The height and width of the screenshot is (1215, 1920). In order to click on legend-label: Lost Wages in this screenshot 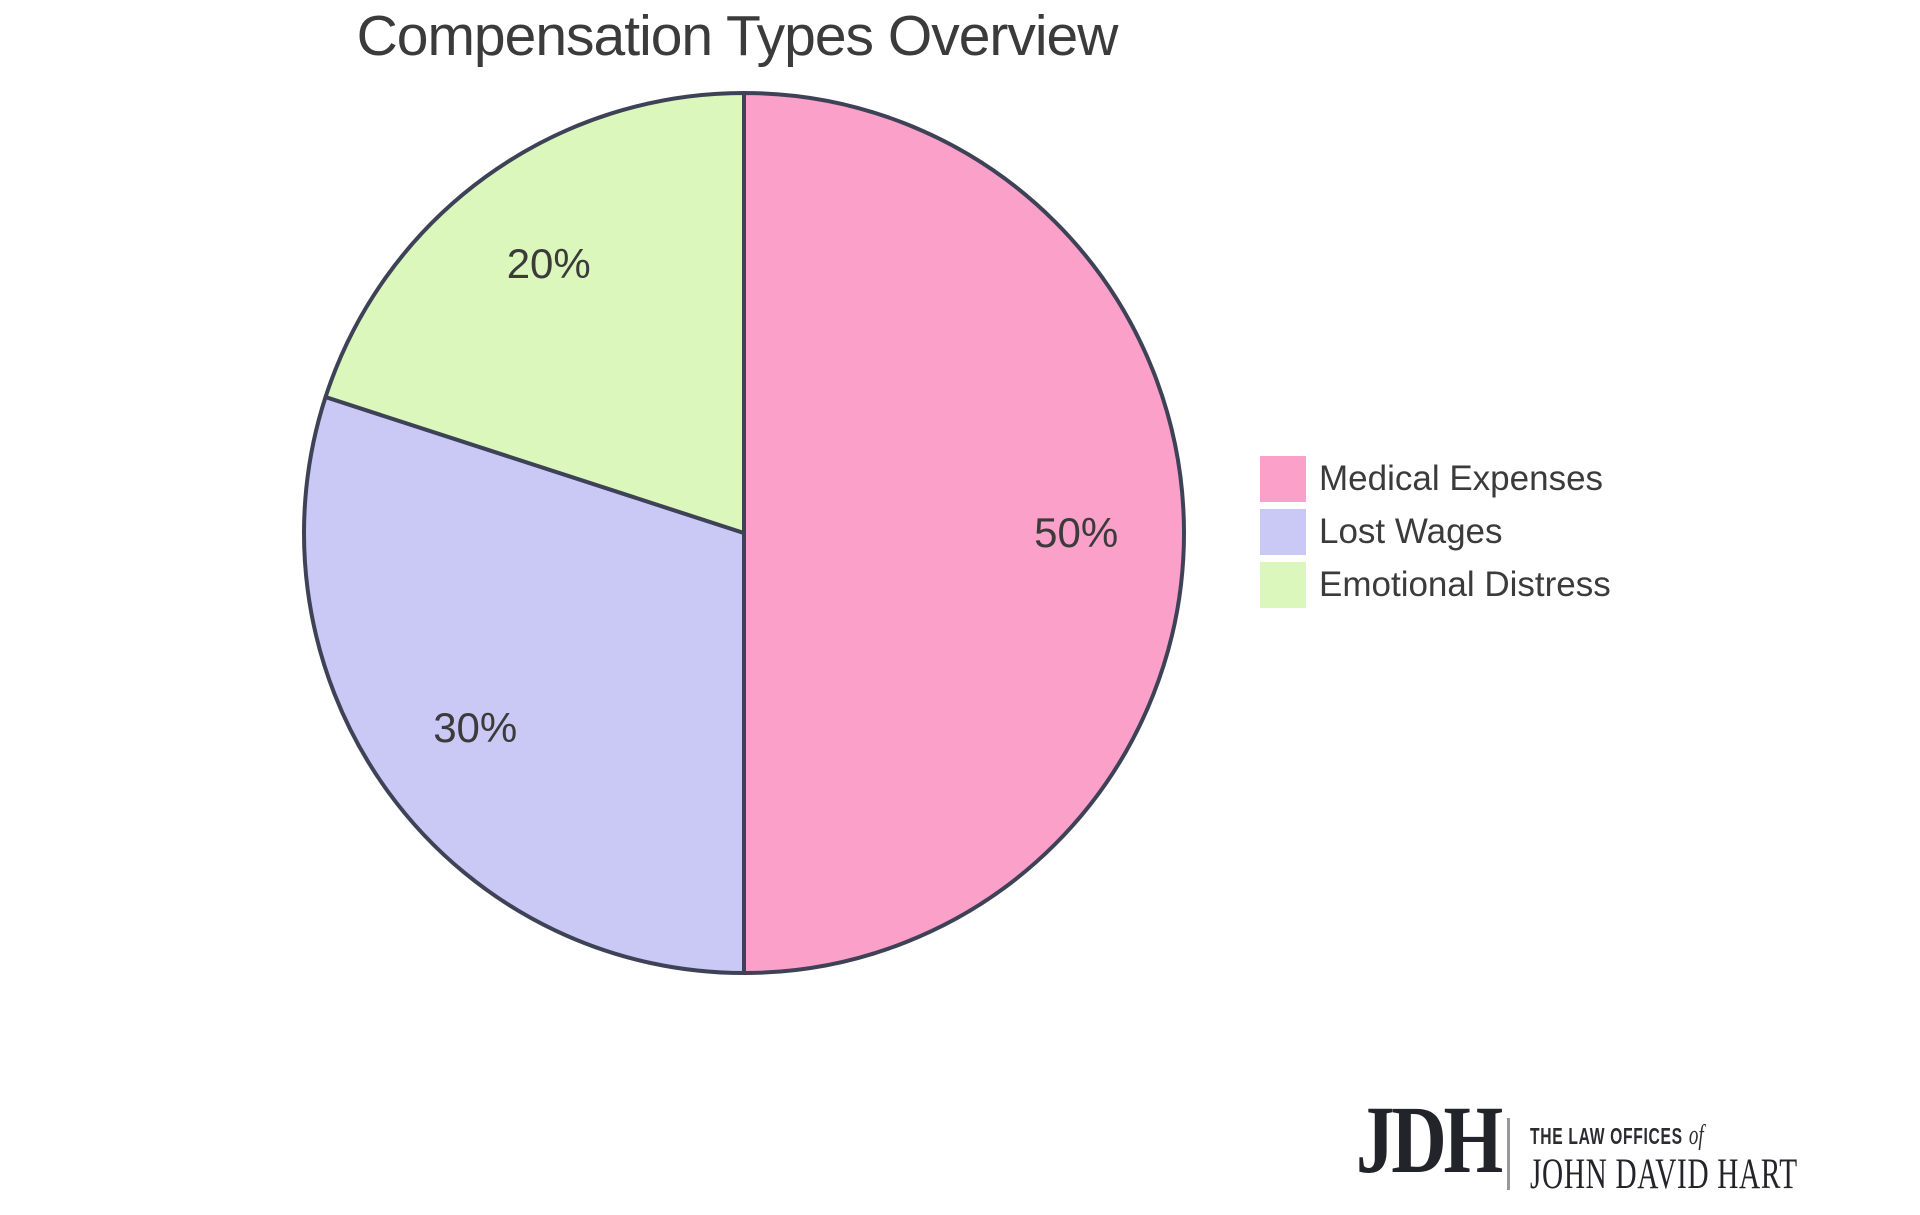, I will do `click(1411, 531)`.